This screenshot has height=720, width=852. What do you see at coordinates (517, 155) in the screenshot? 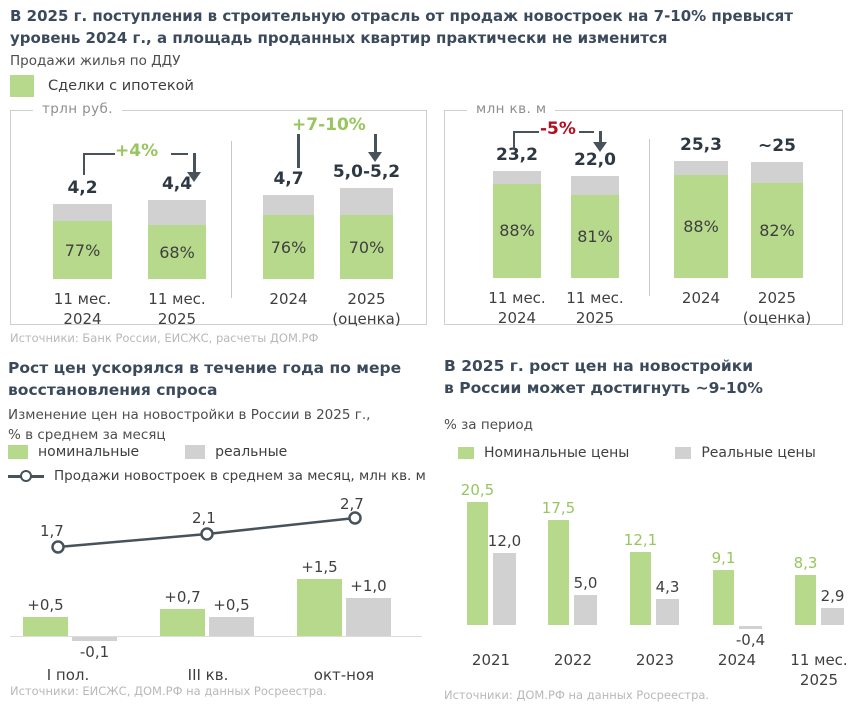
I see `total-label: 23,2` at bounding box center [517, 155].